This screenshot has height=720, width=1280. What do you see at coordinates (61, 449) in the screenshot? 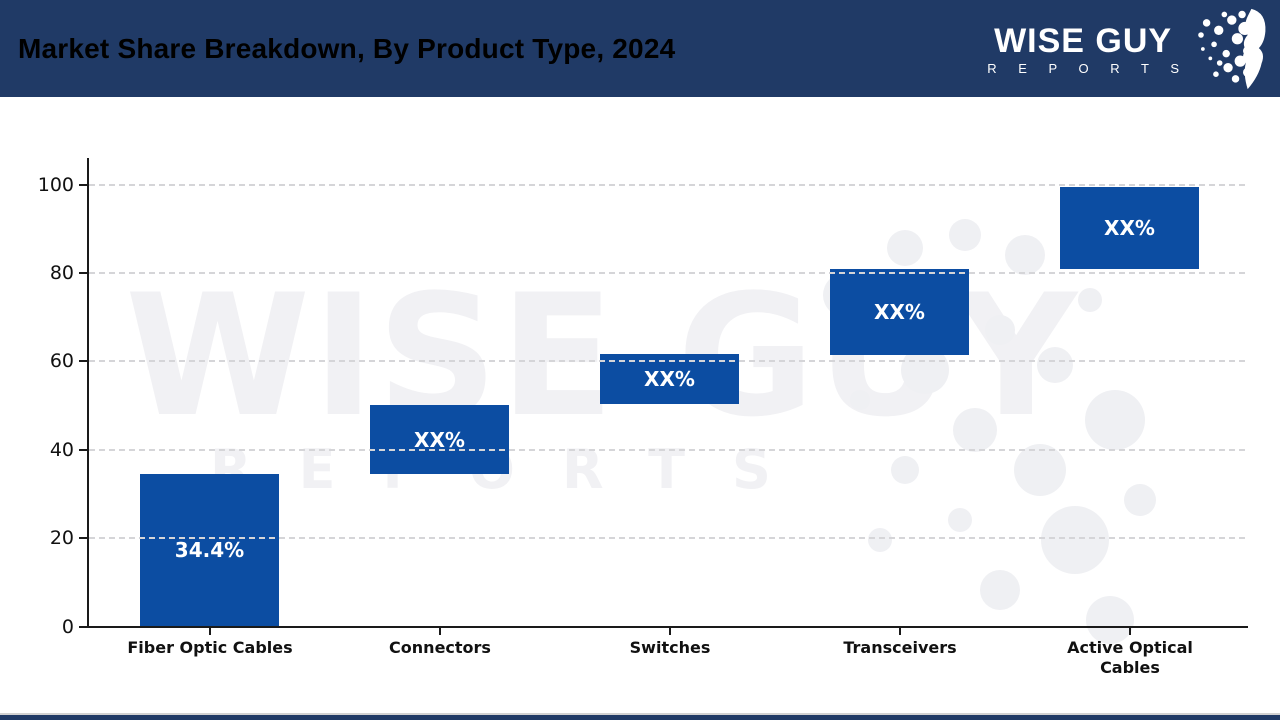
I see `y-tick-label-40: 40` at bounding box center [61, 449].